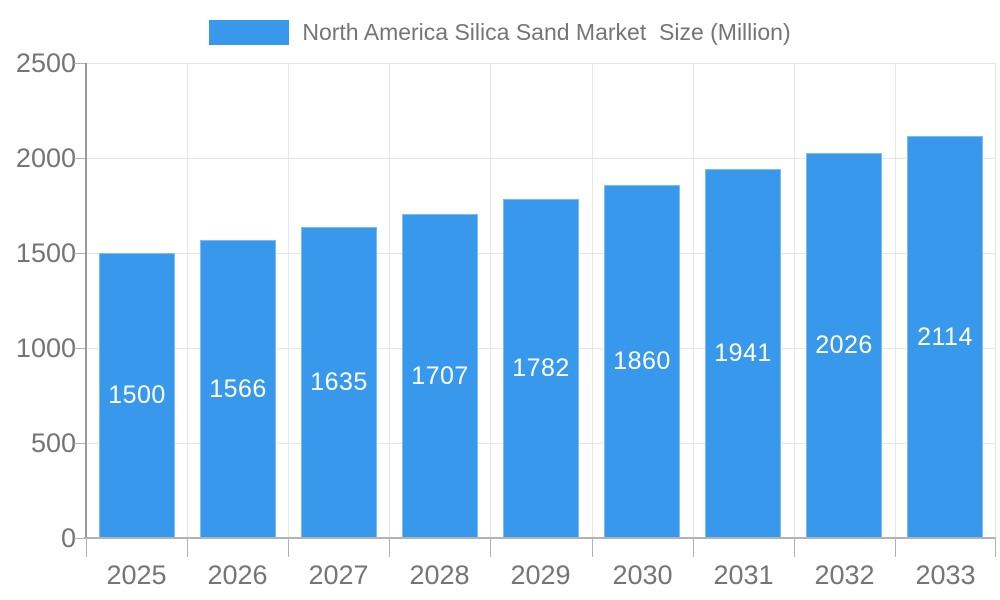 The width and height of the screenshot is (1000, 600). I want to click on bar-value-label: 1566, so click(238, 388).